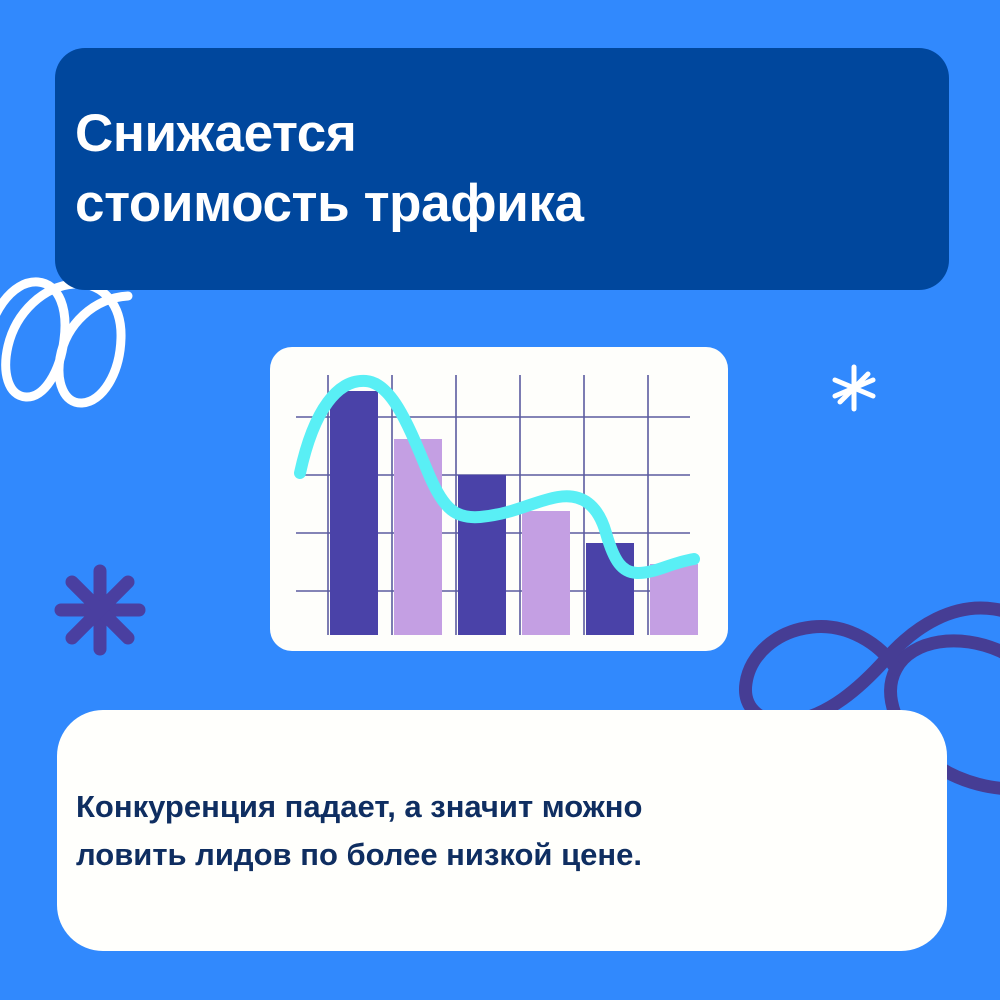 Image resolution: width=1000 pixels, height=1000 pixels. I want to click on chart-card, so click(499, 499).